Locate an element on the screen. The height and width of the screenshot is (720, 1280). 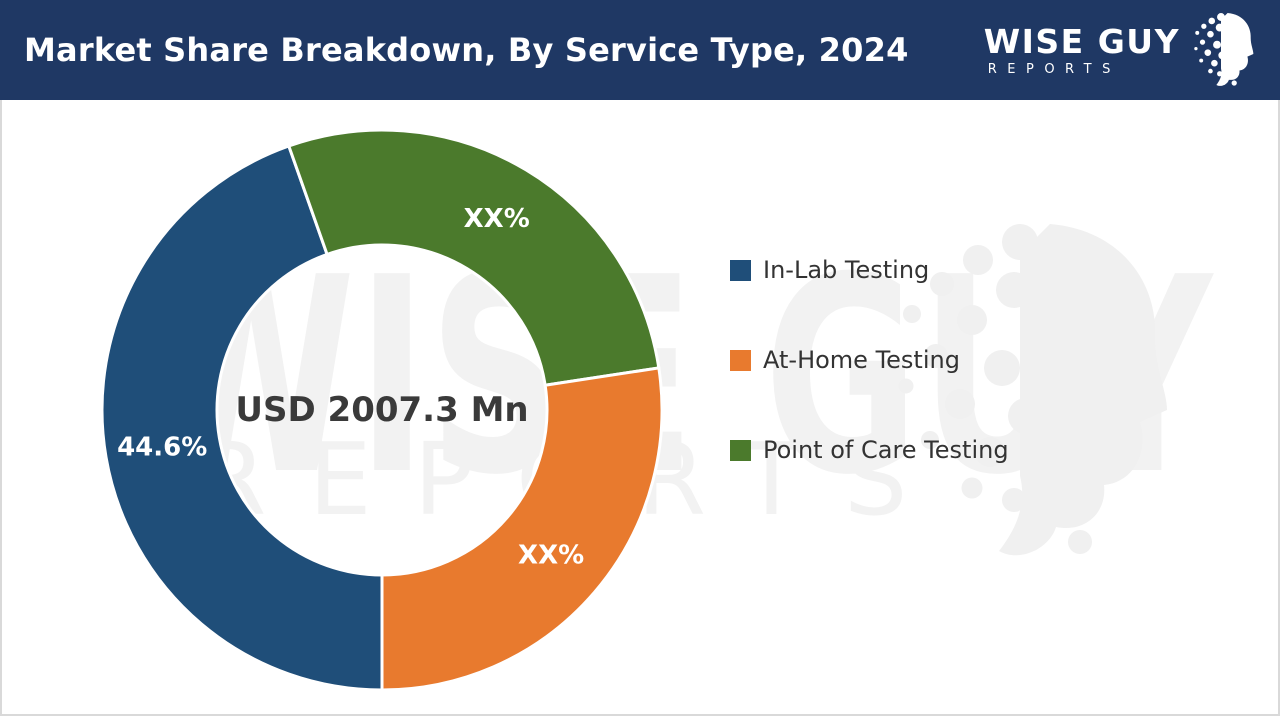
donut-center-value: USD 2007.3 Mn is located at coordinates (381, 410).